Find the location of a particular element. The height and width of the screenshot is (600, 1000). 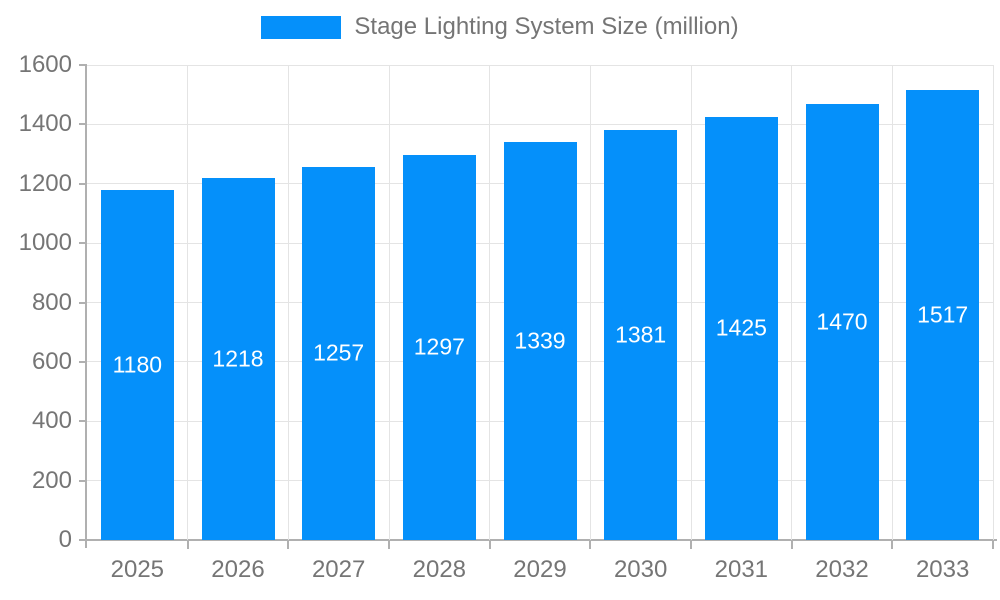

y-axis-label: 1200 is located at coordinates (45, 183).